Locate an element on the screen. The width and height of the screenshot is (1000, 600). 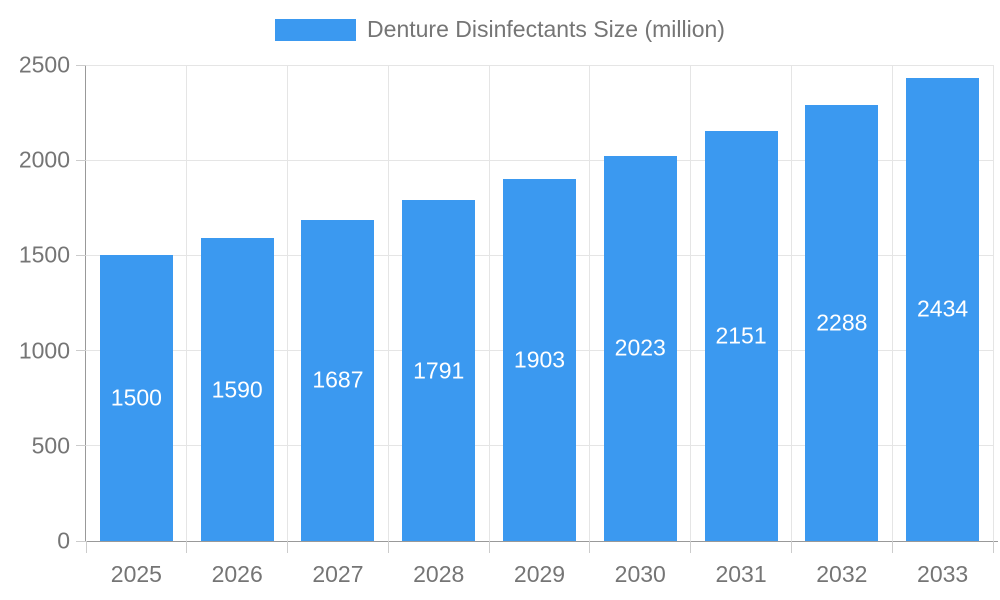
x-axis-label: 2033 is located at coordinates (943, 574).